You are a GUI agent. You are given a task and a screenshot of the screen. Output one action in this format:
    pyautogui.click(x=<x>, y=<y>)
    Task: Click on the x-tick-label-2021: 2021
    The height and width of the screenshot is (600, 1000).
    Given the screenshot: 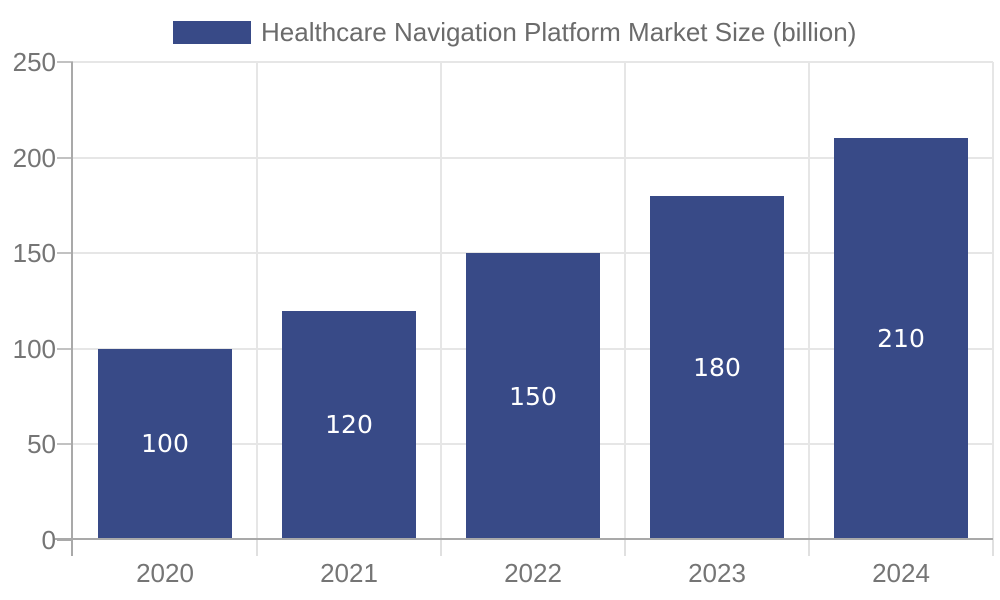 What is the action you would take?
    pyautogui.click(x=349, y=573)
    